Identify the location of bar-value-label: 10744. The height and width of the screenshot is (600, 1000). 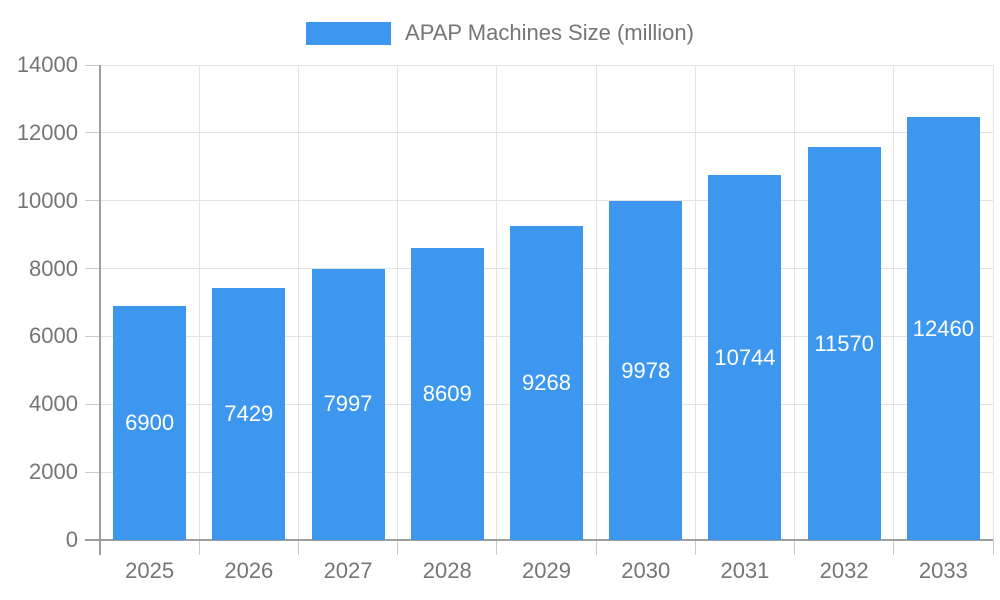
(745, 357).